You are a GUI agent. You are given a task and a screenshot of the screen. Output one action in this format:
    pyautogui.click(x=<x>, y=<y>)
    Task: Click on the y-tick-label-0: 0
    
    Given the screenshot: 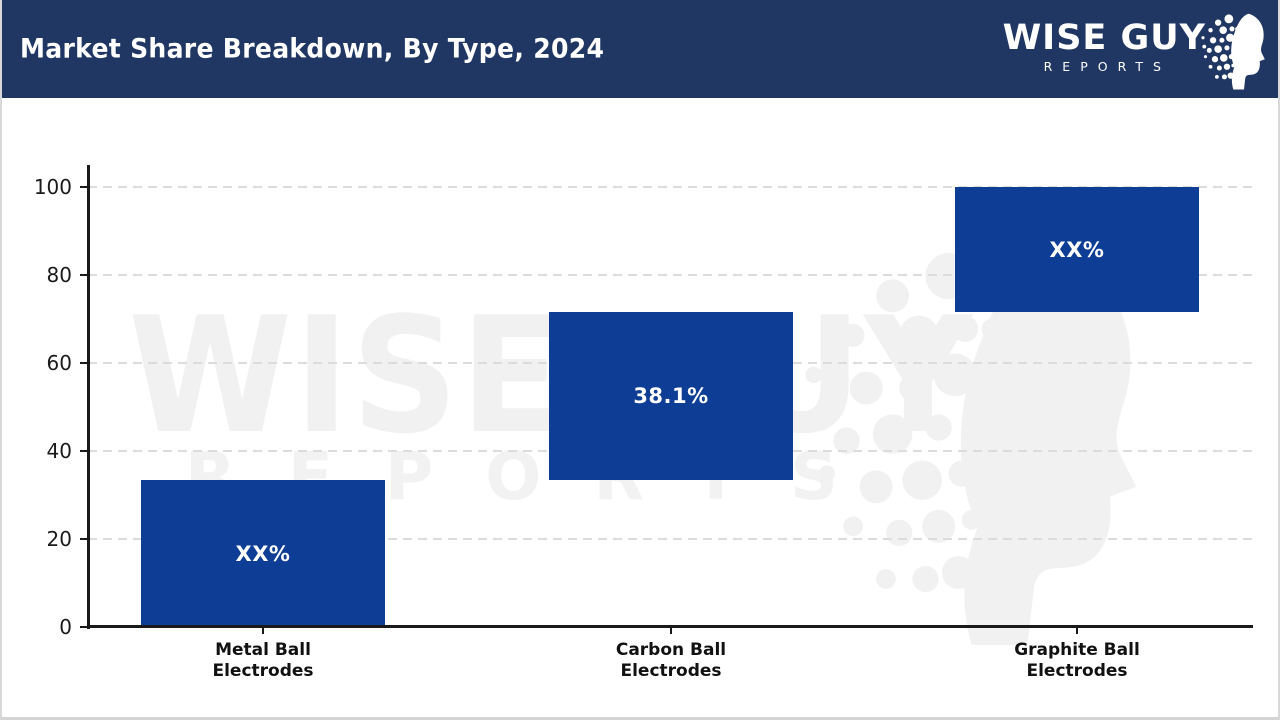 What is the action you would take?
    pyautogui.click(x=65, y=627)
    